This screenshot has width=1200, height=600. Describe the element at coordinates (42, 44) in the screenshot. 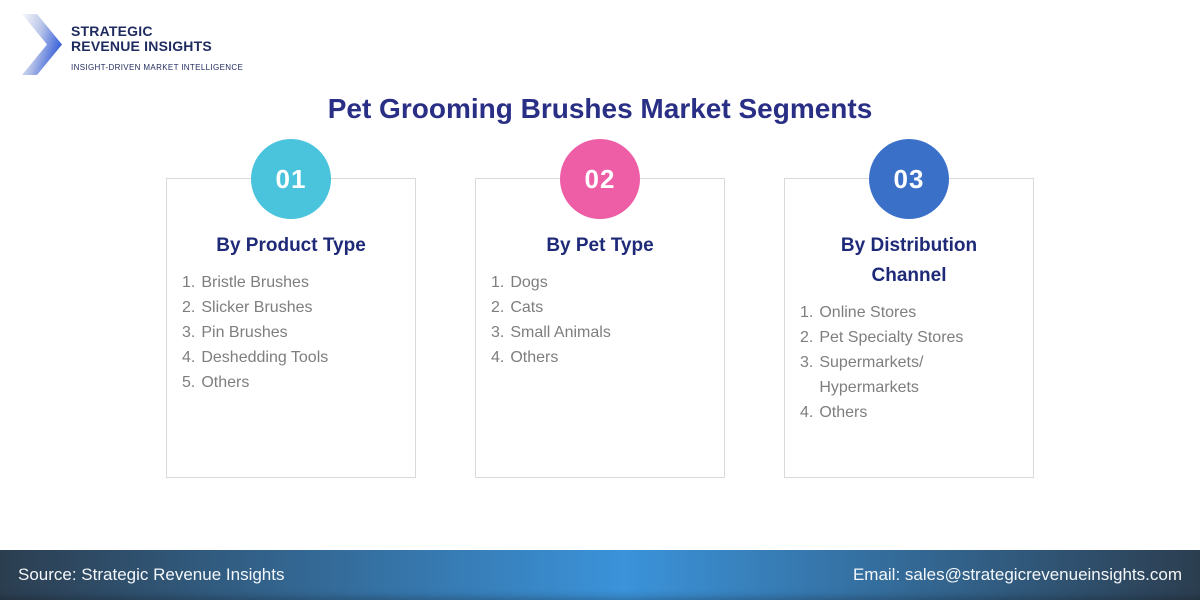

I see `logo-chevron-icon` at that location.